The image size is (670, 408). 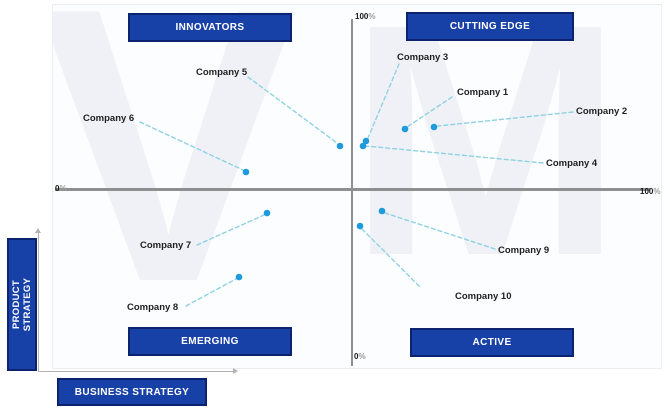 What do you see at coordinates (490, 26) in the screenshot?
I see `quadrant-label-cutting-edge: CUTTING EDGE` at bounding box center [490, 26].